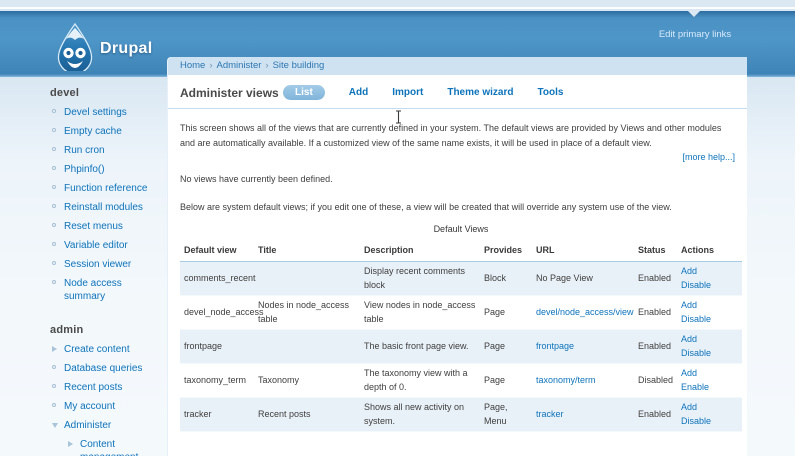 The height and width of the screenshot is (456, 800). Describe the element at coordinates (583, 278) in the screenshot. I see `cell-url: No Page View` at that location.